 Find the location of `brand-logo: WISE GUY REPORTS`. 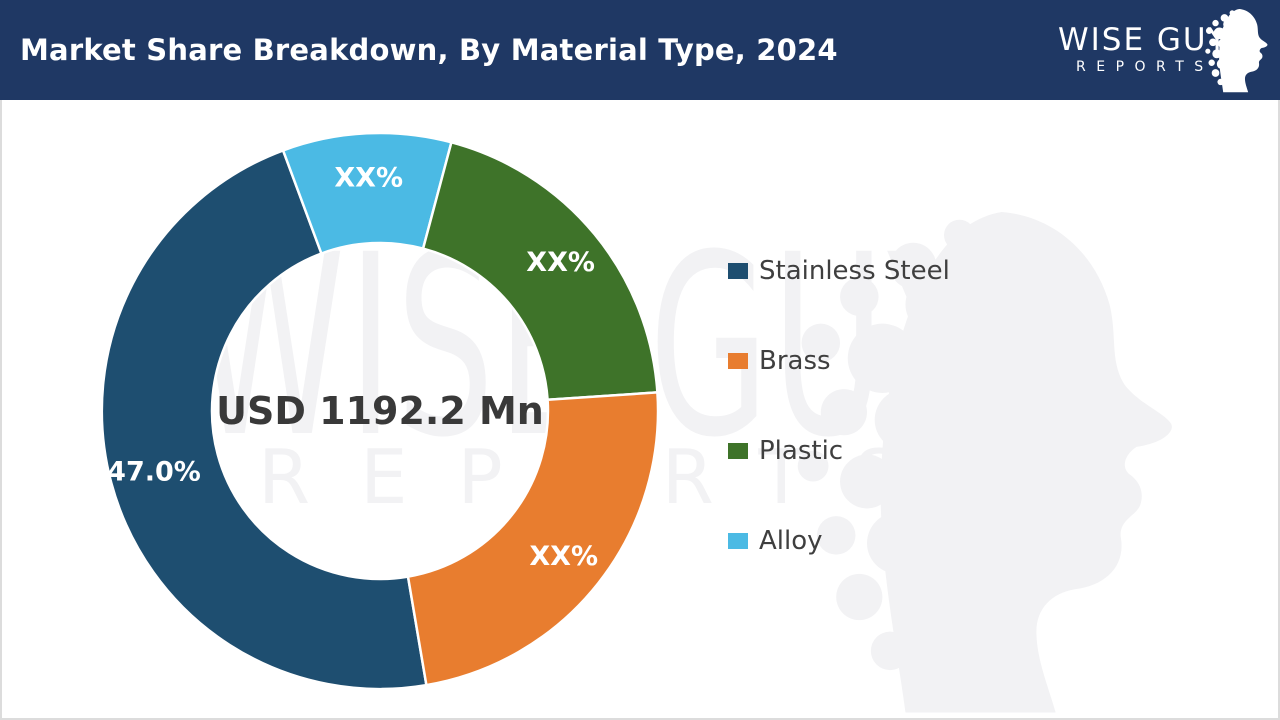

brand-logo: WISE GUY REPORTS is located at coordinates (1149, 50).